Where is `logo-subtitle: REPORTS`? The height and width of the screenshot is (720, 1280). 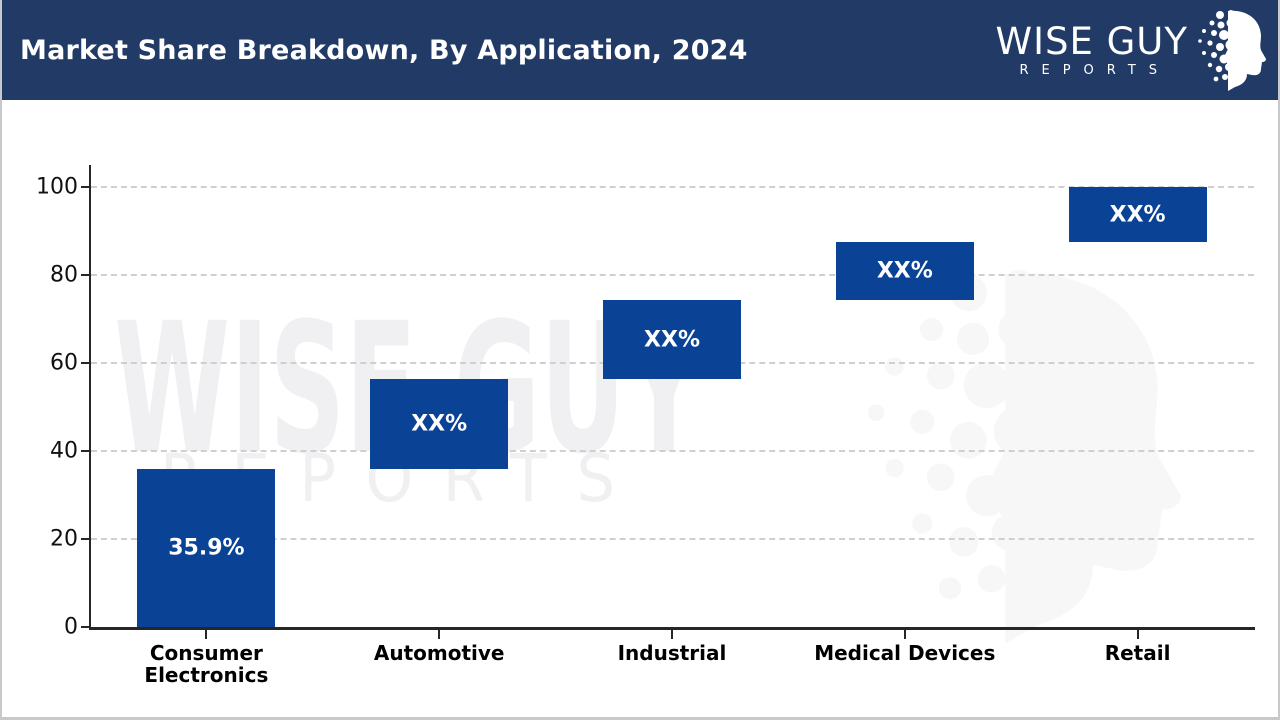 logo-subtitle: REPORTS is located at coordinates (1095, 70).